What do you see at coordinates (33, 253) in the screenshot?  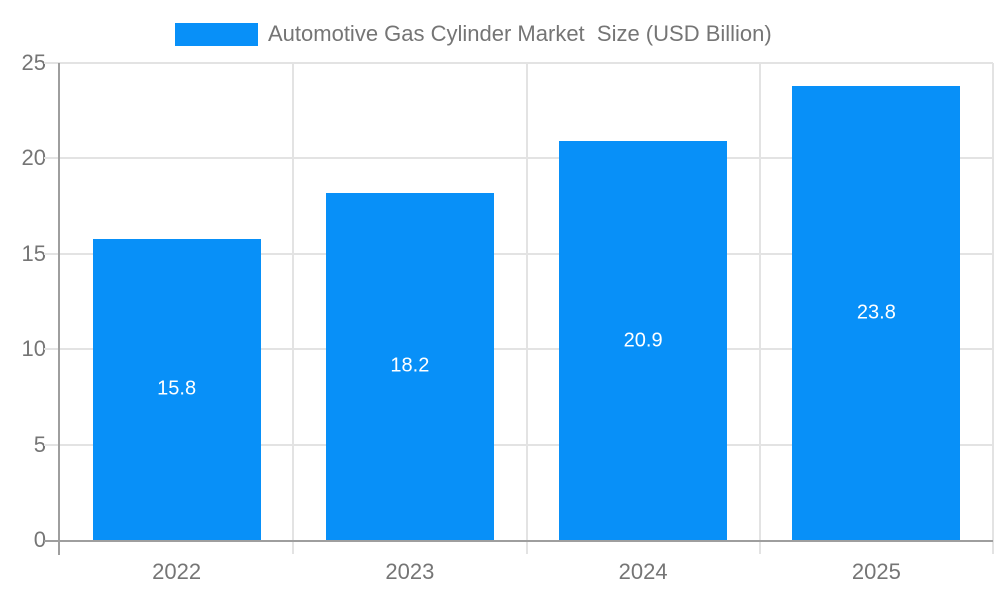 I see `y-tick-label: 15` at bounding box center [33, 253].